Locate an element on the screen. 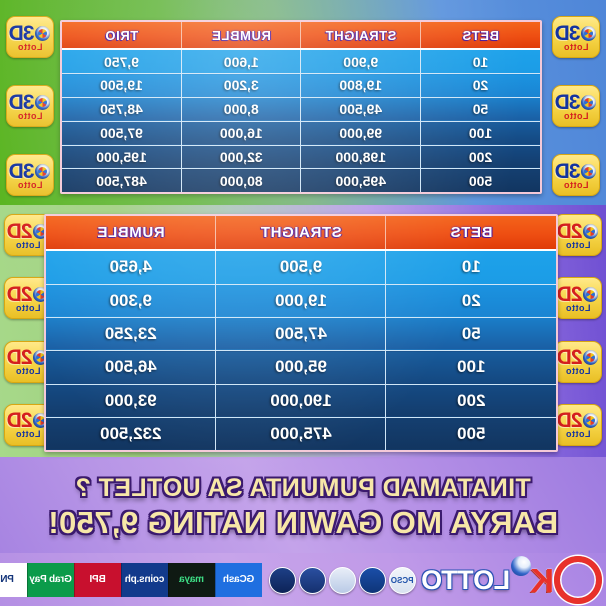 The width and height of the screenshot is (606, 606). table-row: 50 49,500 8,000 48,750 is located at coordinates (301, 109).